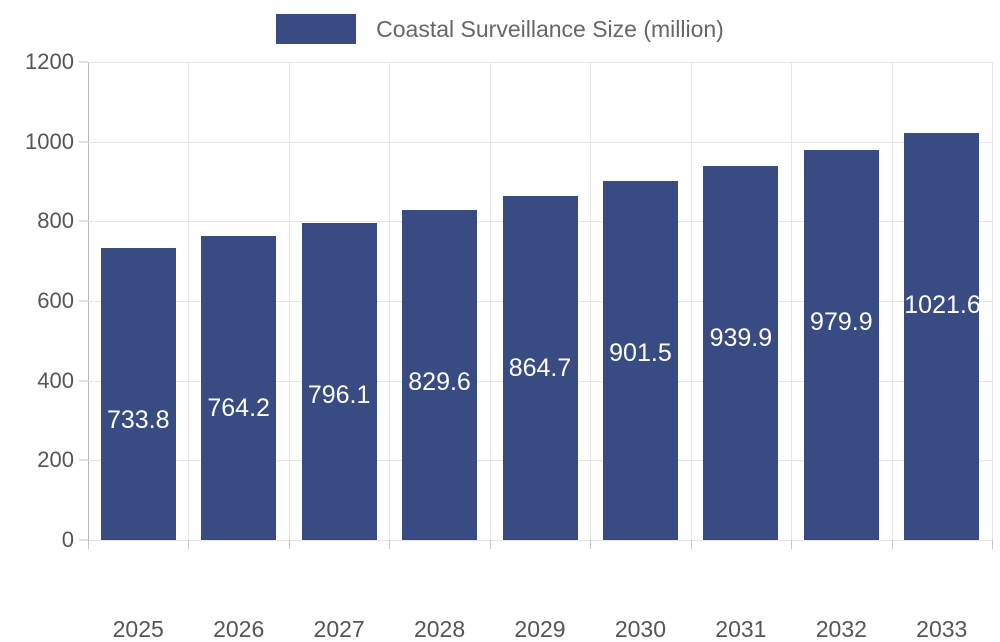 The height and width of the screenshot is (642, 1000). What do you see at coordinates (439, 629) in the screenshot?
I see `x-axis-tick-label: 2028` at bounding box center [439, 629].